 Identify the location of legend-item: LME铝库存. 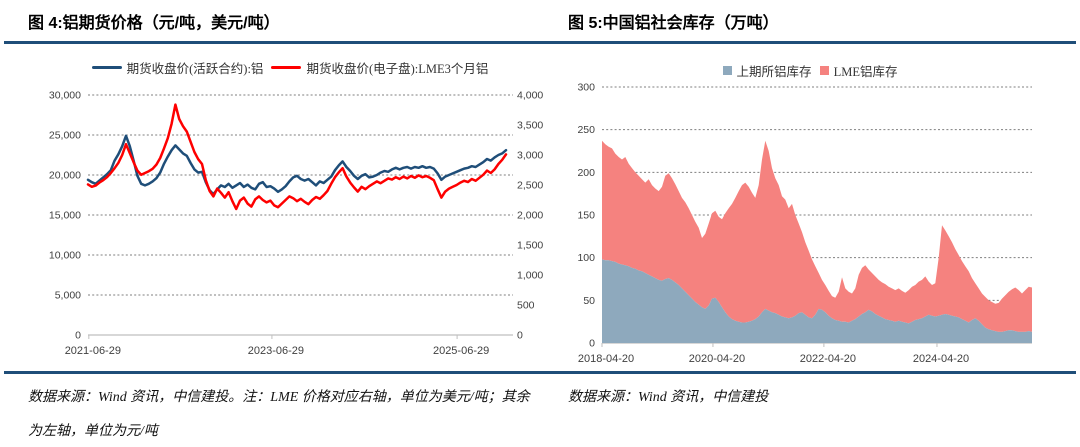
(858, 70).